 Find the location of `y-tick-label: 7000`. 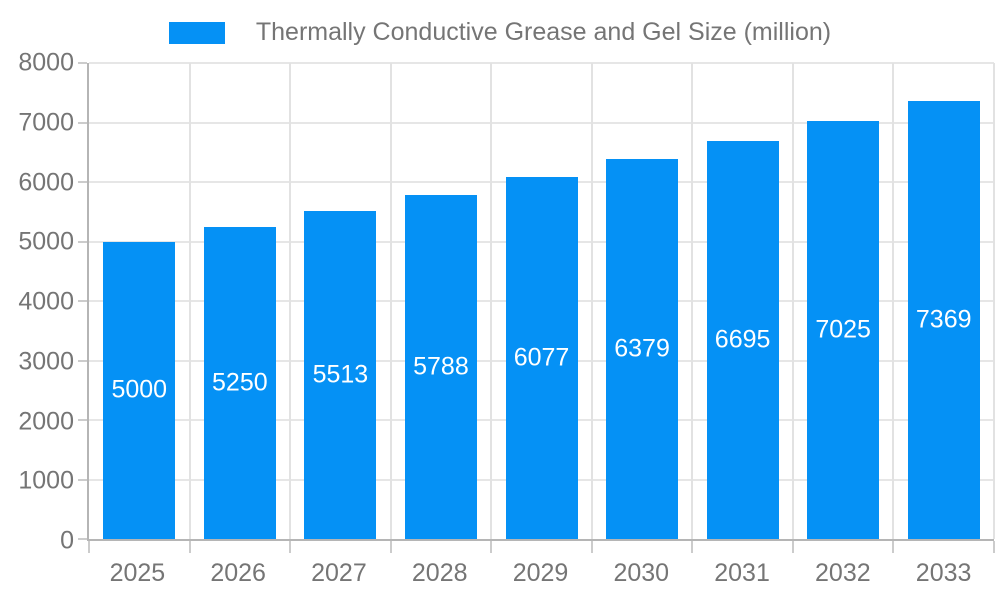

y-tick-label: 7000 is located at coordinates (46, 122).